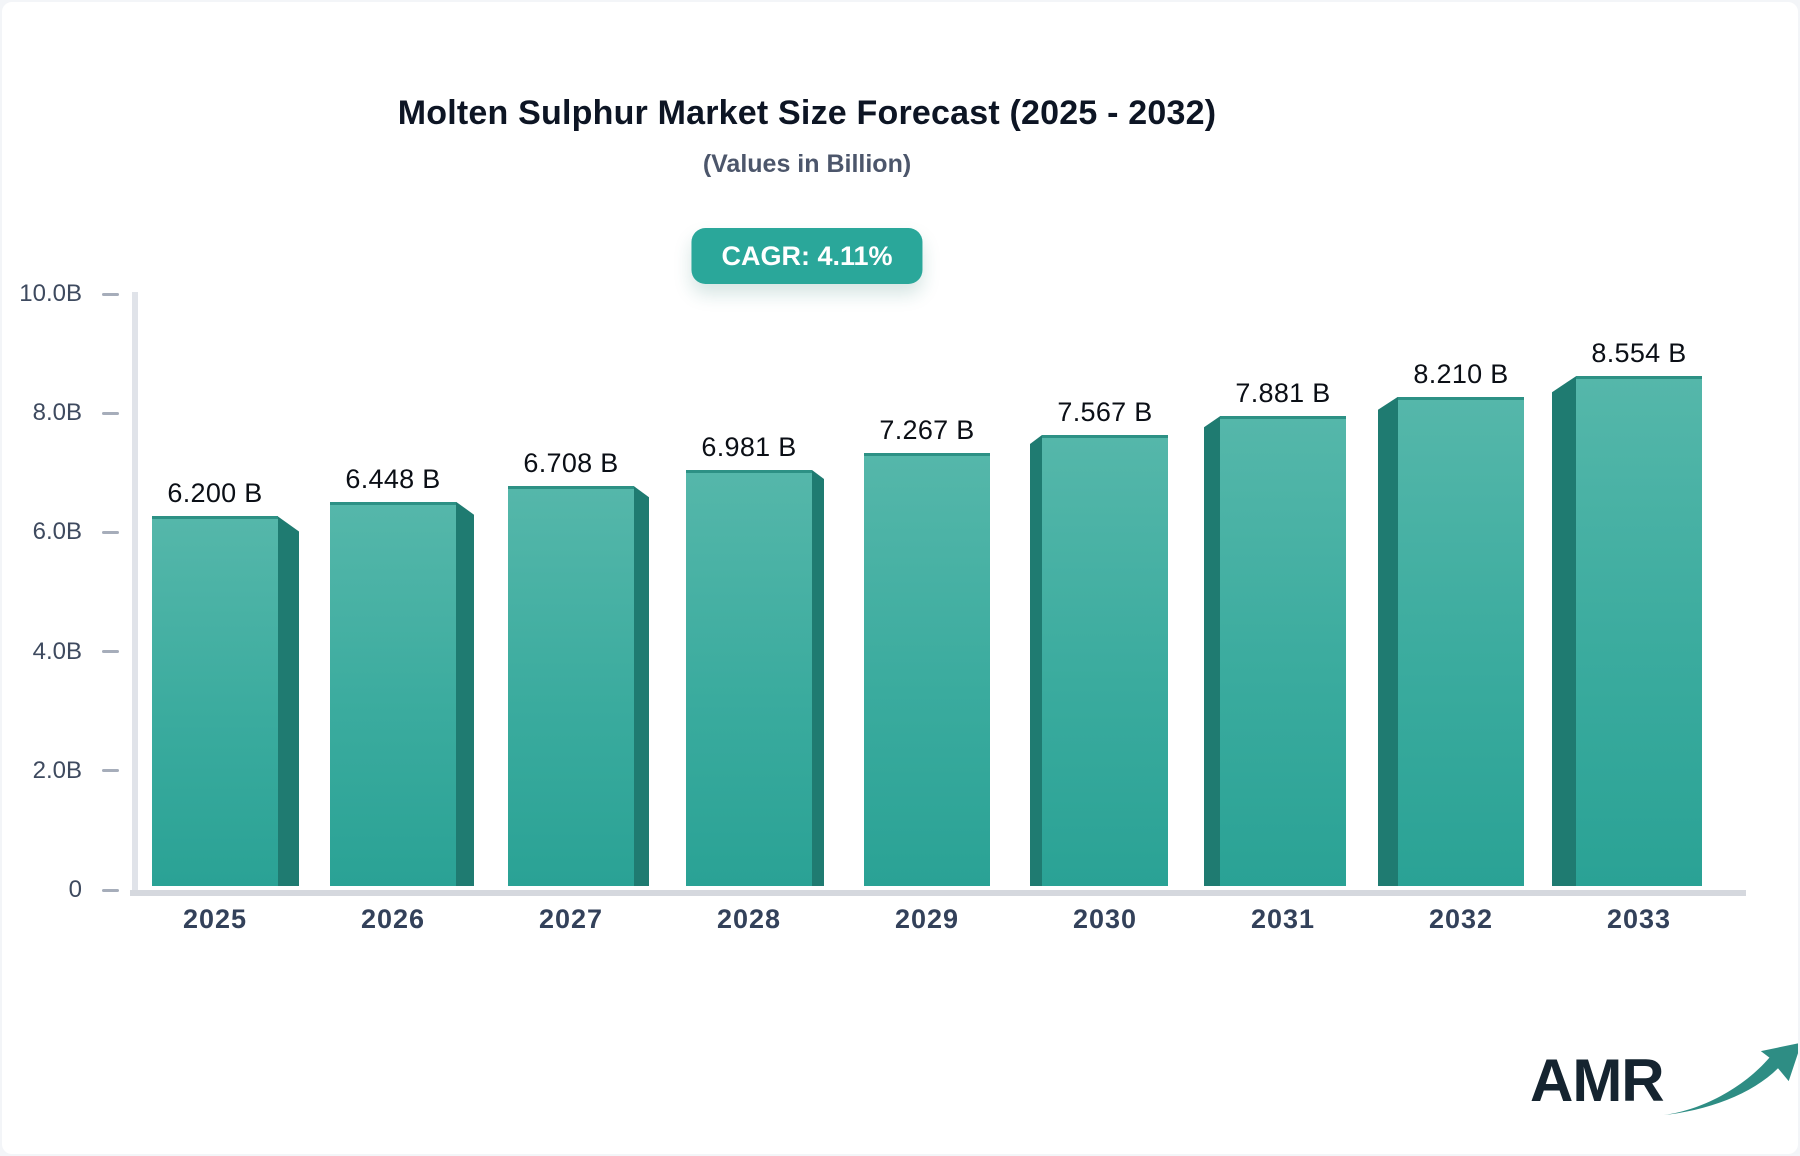  I want to click on bar-value-label: 6.708 B, so click(571, 463).